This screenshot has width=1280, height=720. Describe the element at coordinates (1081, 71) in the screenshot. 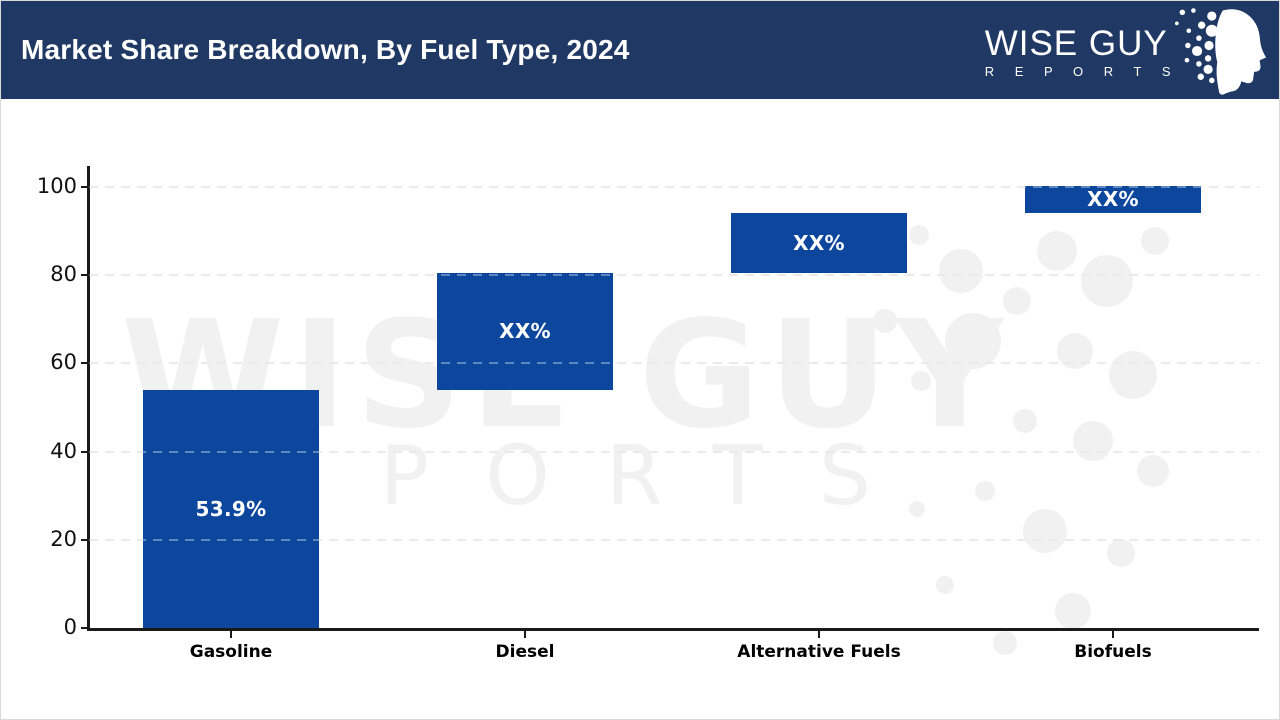

I see `brand-subtitle: R E P O R T S` at that location.